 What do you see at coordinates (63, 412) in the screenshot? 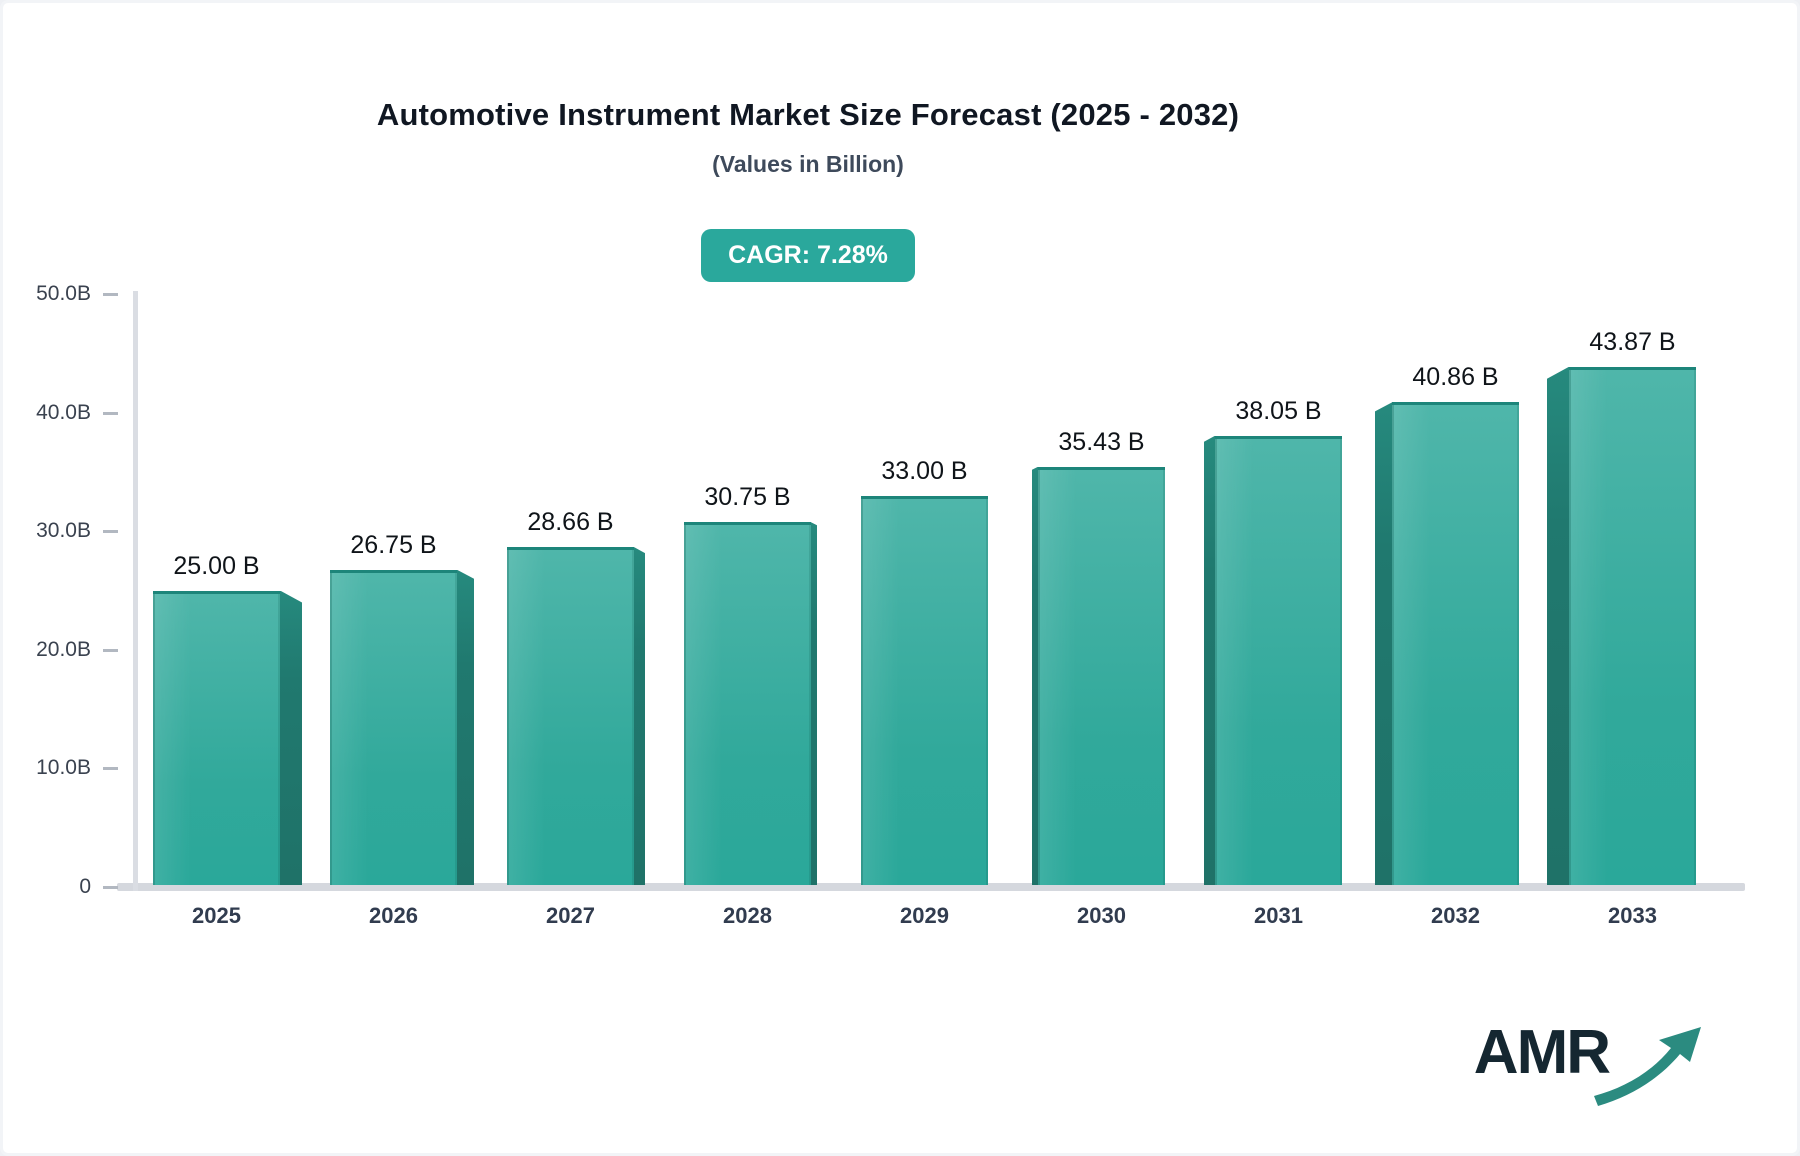
I see `y-tick-label: 40.0B` at bounding box center [63, 412].